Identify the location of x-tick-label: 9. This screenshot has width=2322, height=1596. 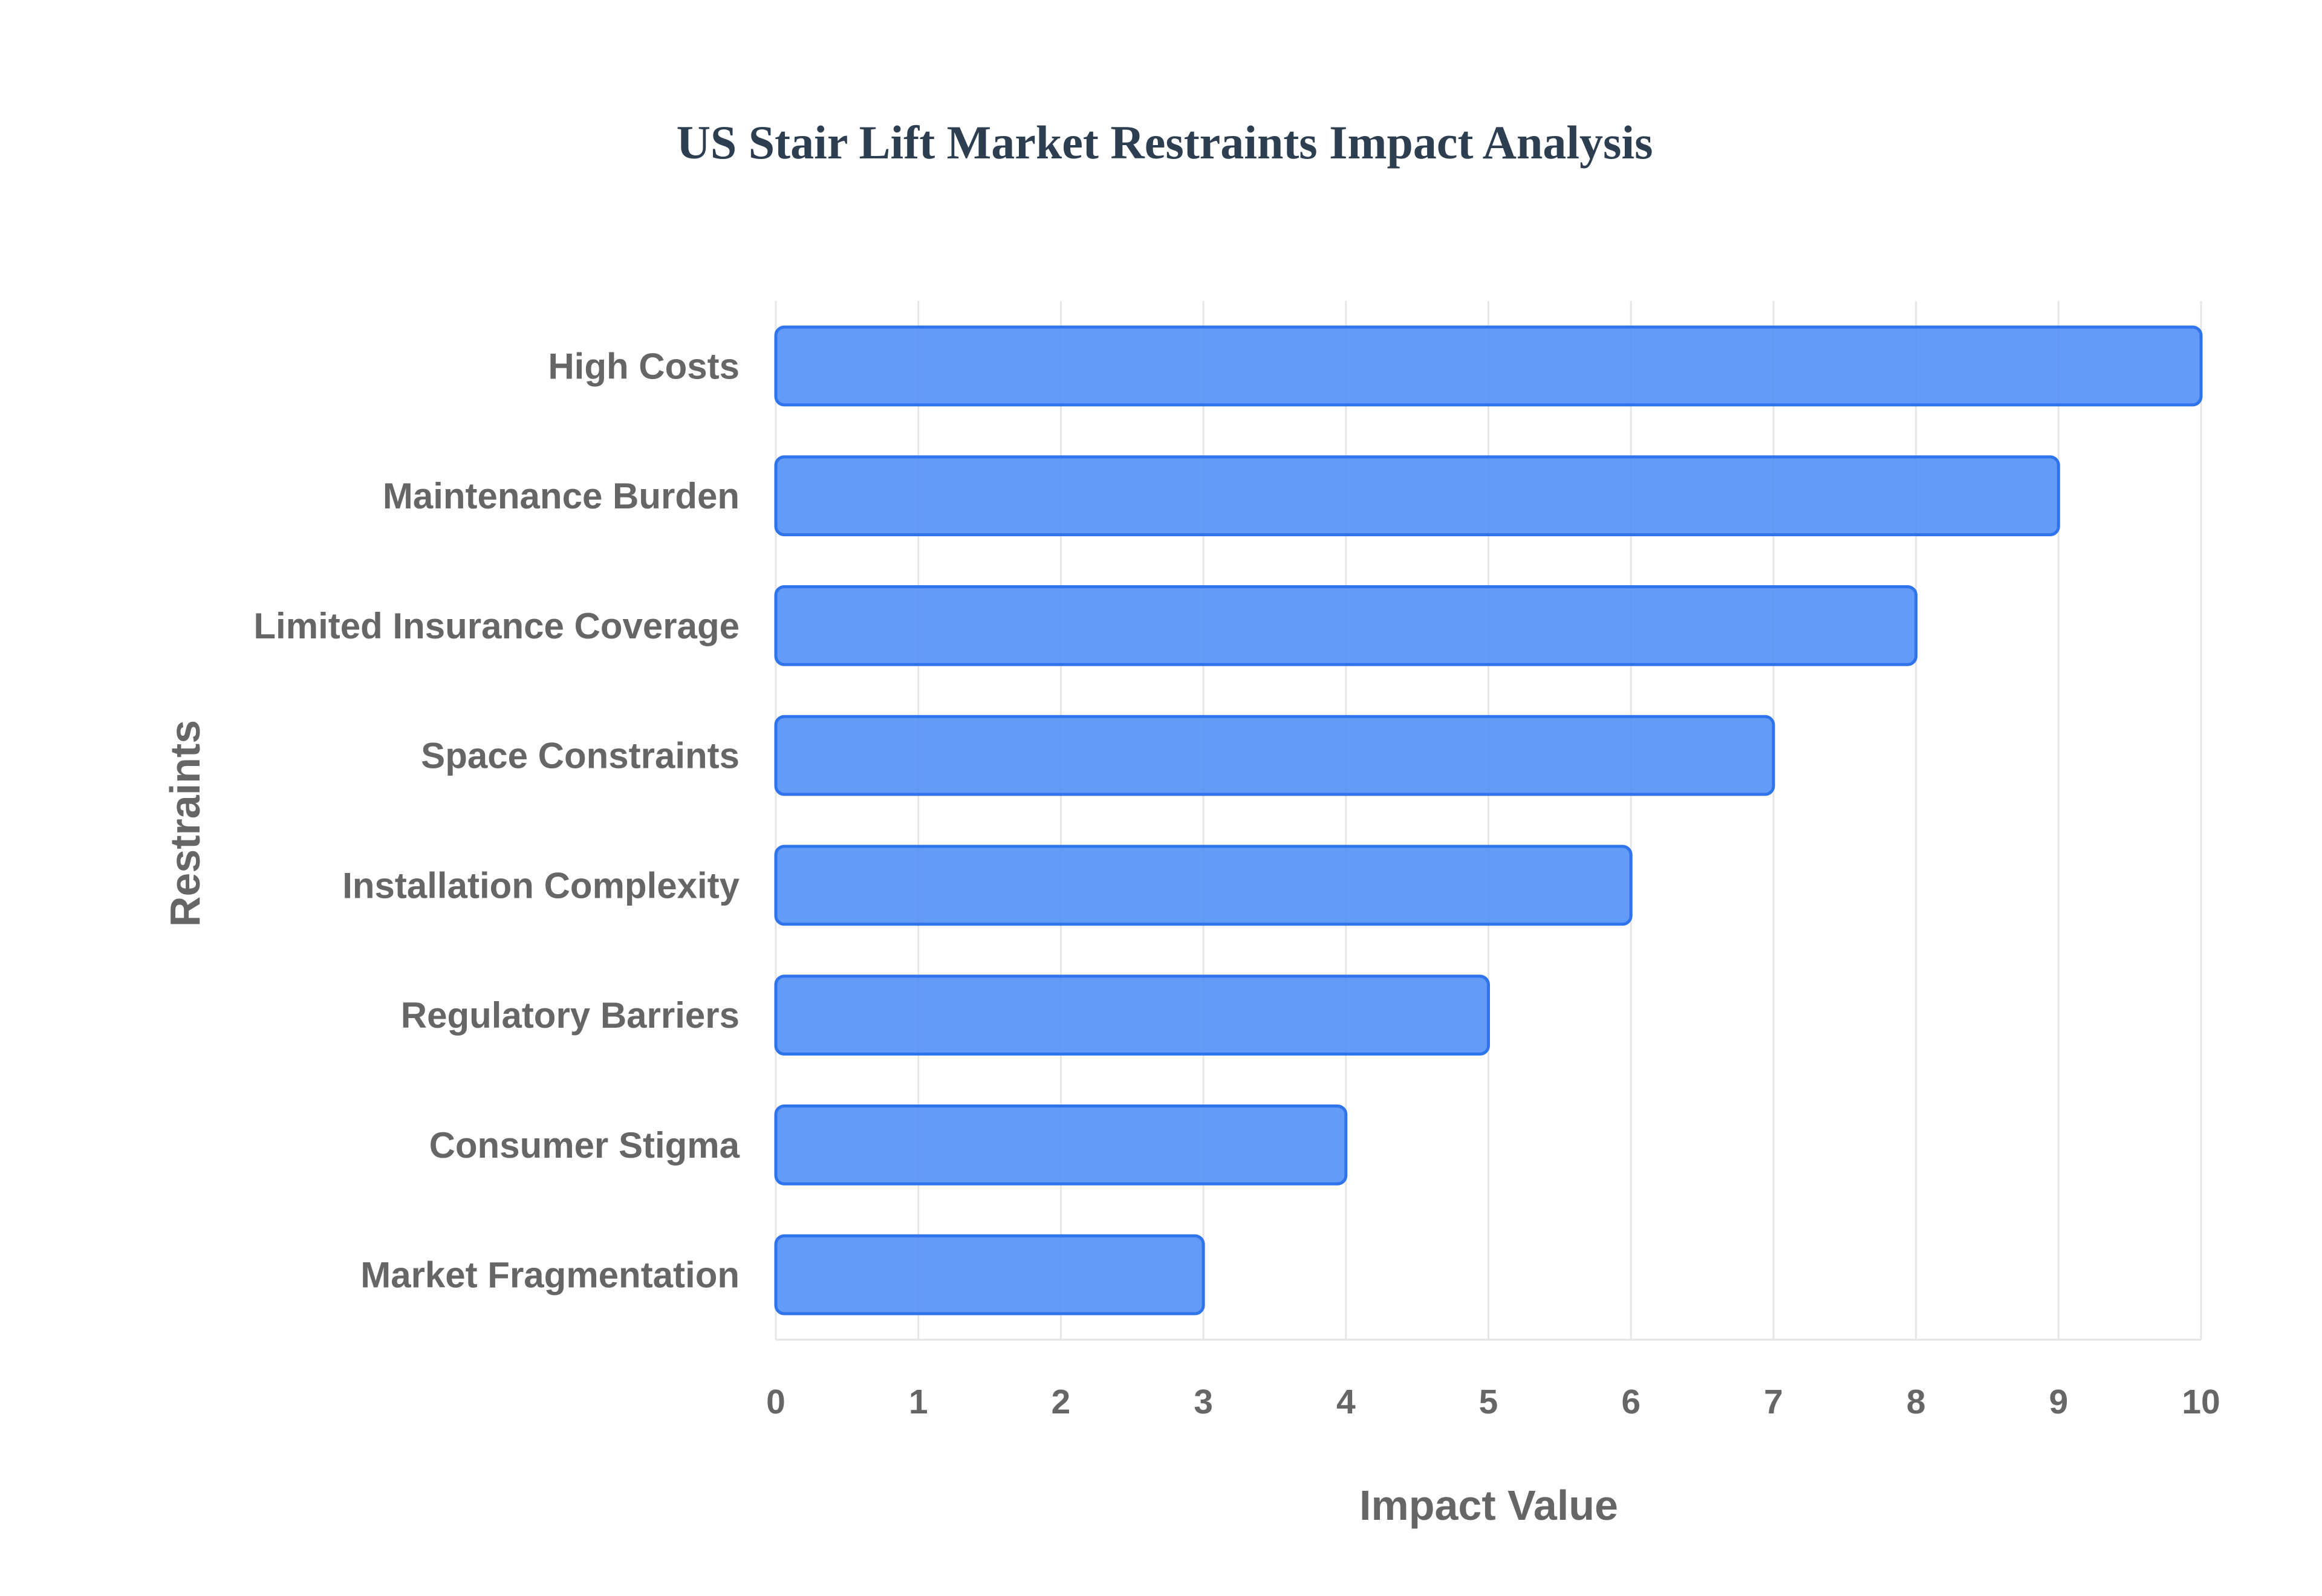
(2058, 1402).